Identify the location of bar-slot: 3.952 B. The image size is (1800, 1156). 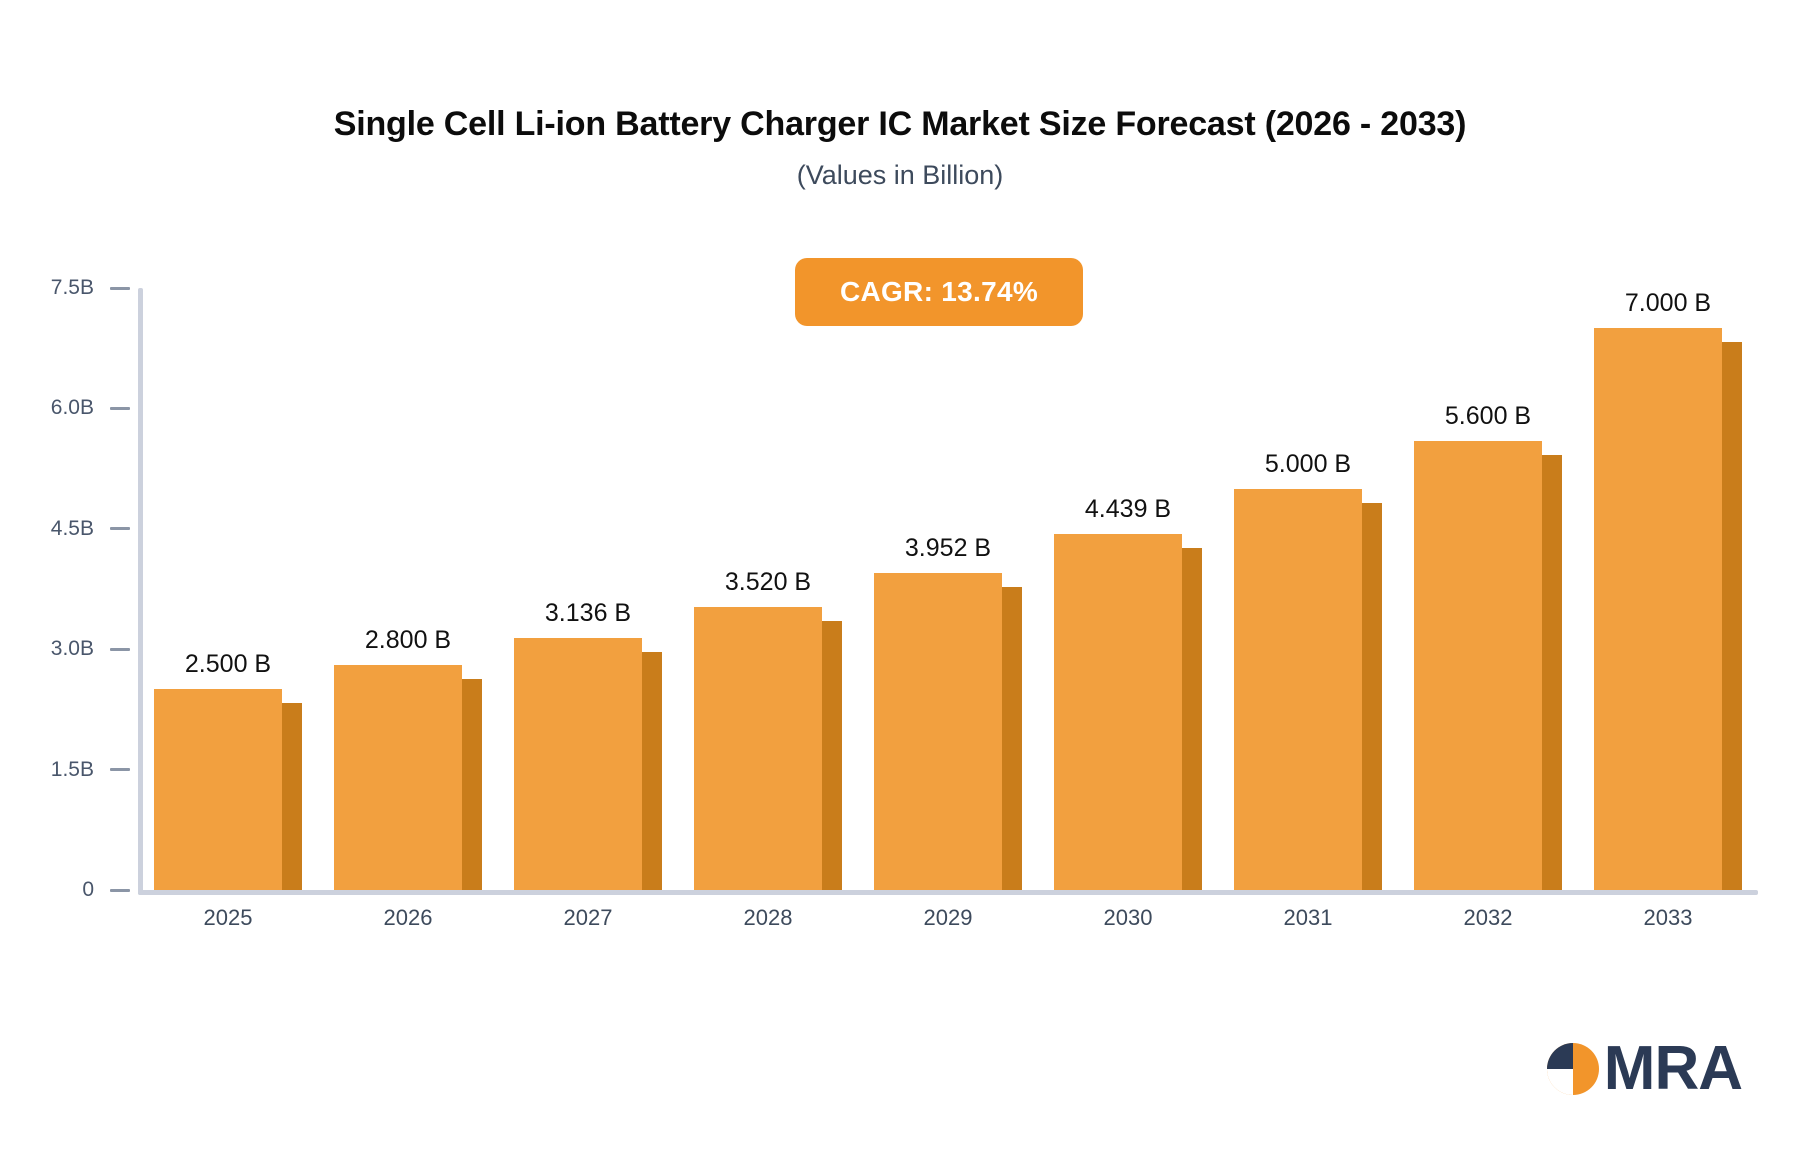
(948, 589).